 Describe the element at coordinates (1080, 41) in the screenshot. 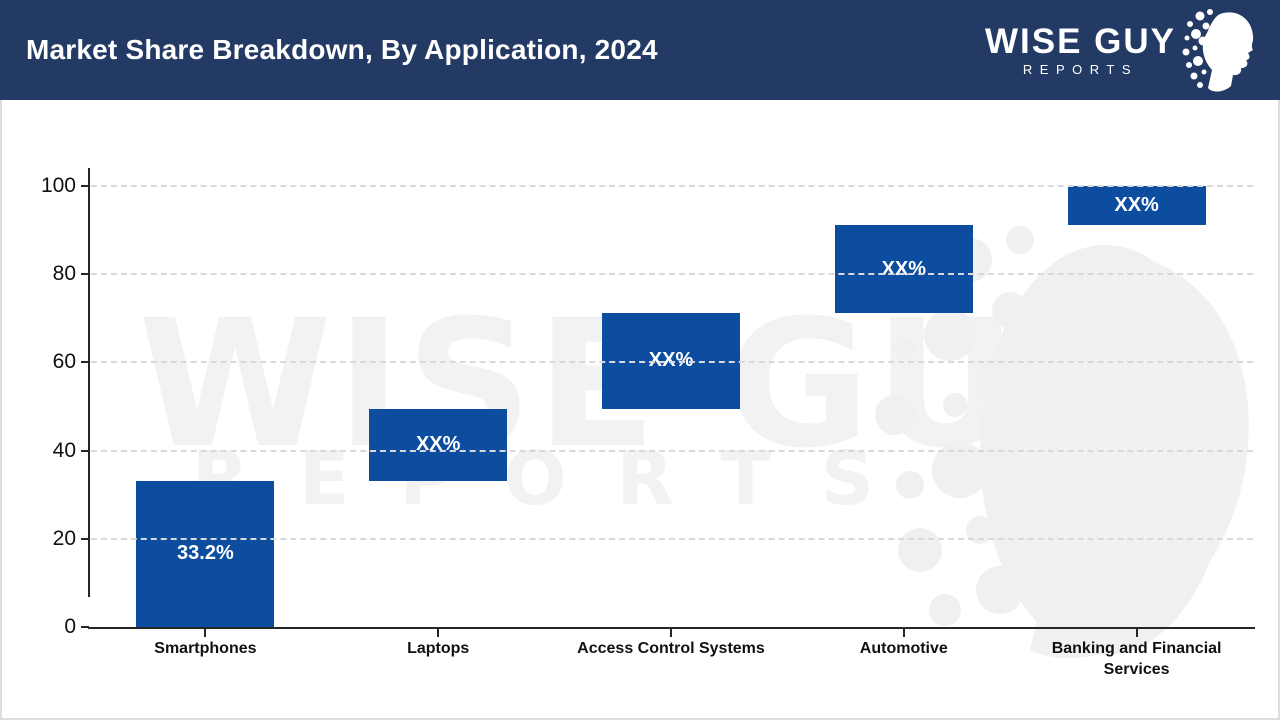

I see `brand-name: WISE GUY` at that location.